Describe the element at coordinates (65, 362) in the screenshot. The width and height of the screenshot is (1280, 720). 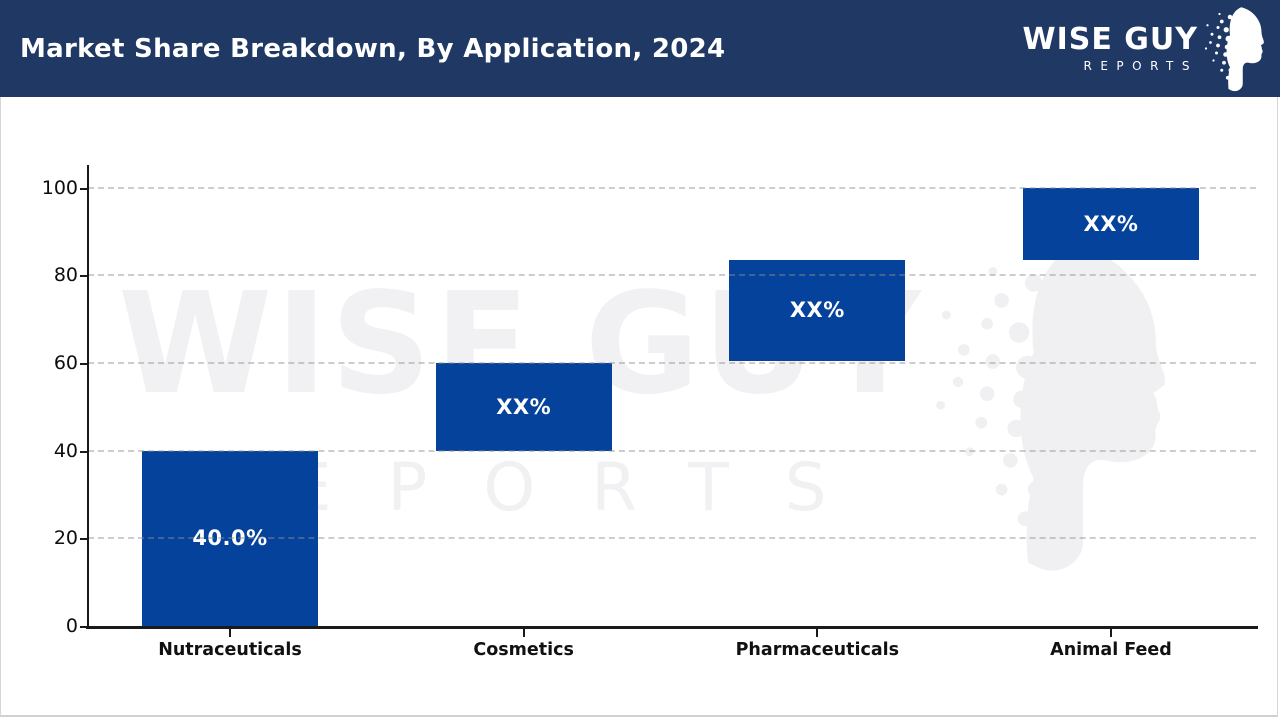
I see `y-tick-label-60: 60` at that location.